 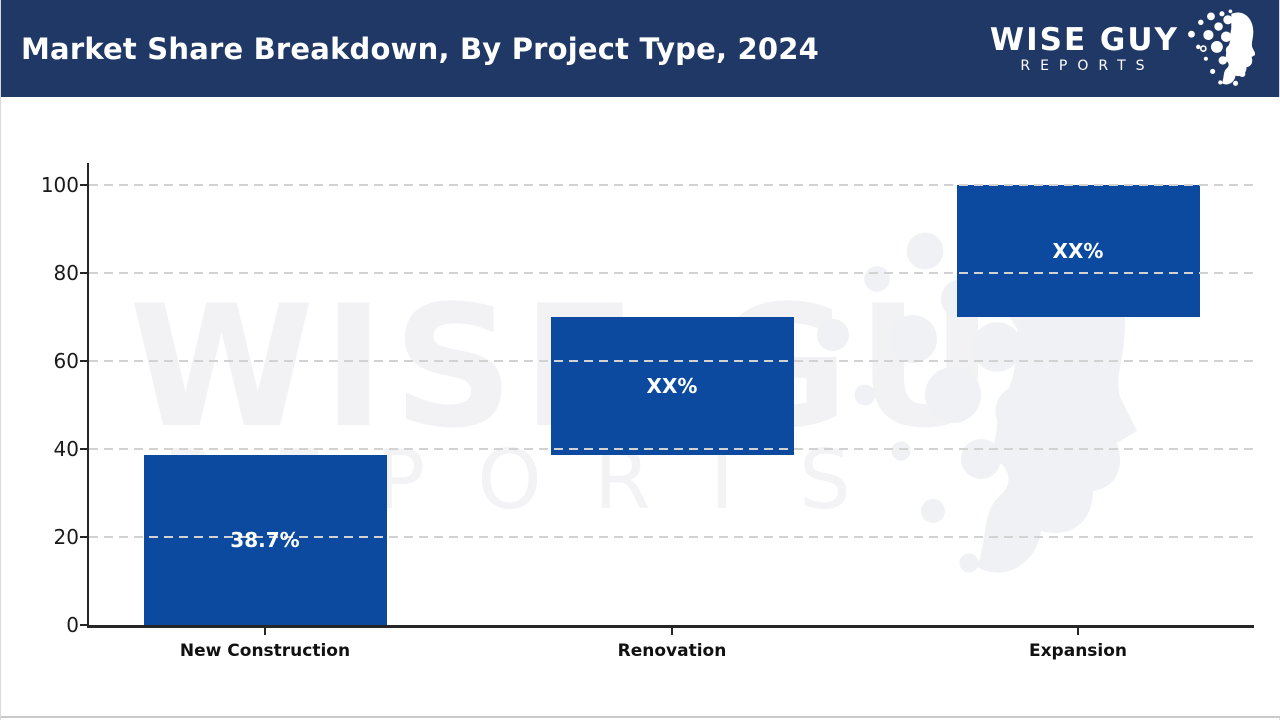 I want to click on y-tick-label: 40, so click(x=66, y=449).